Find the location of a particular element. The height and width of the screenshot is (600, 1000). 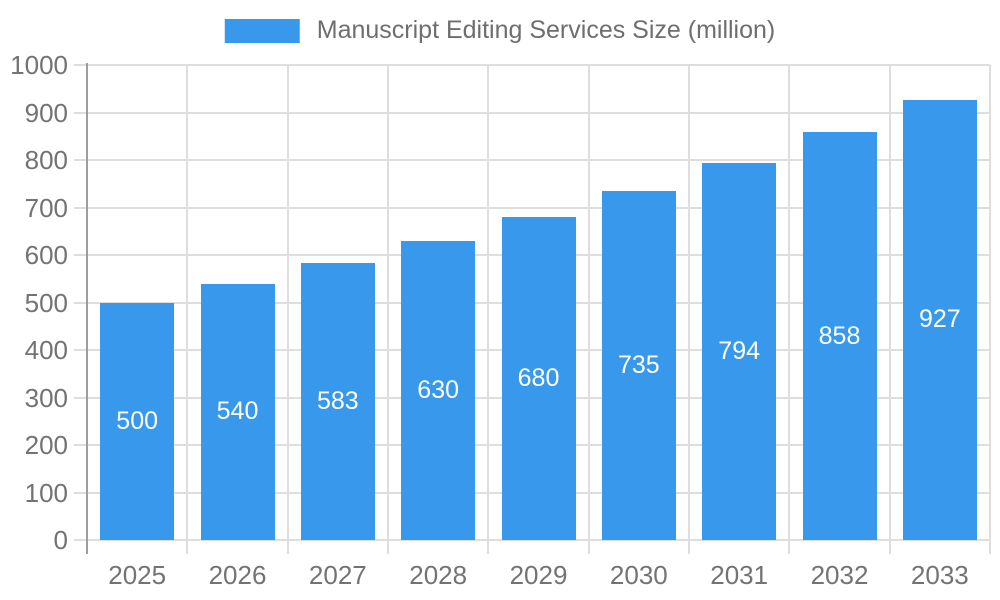

bar: 583 is located at coordinates (337, 401).